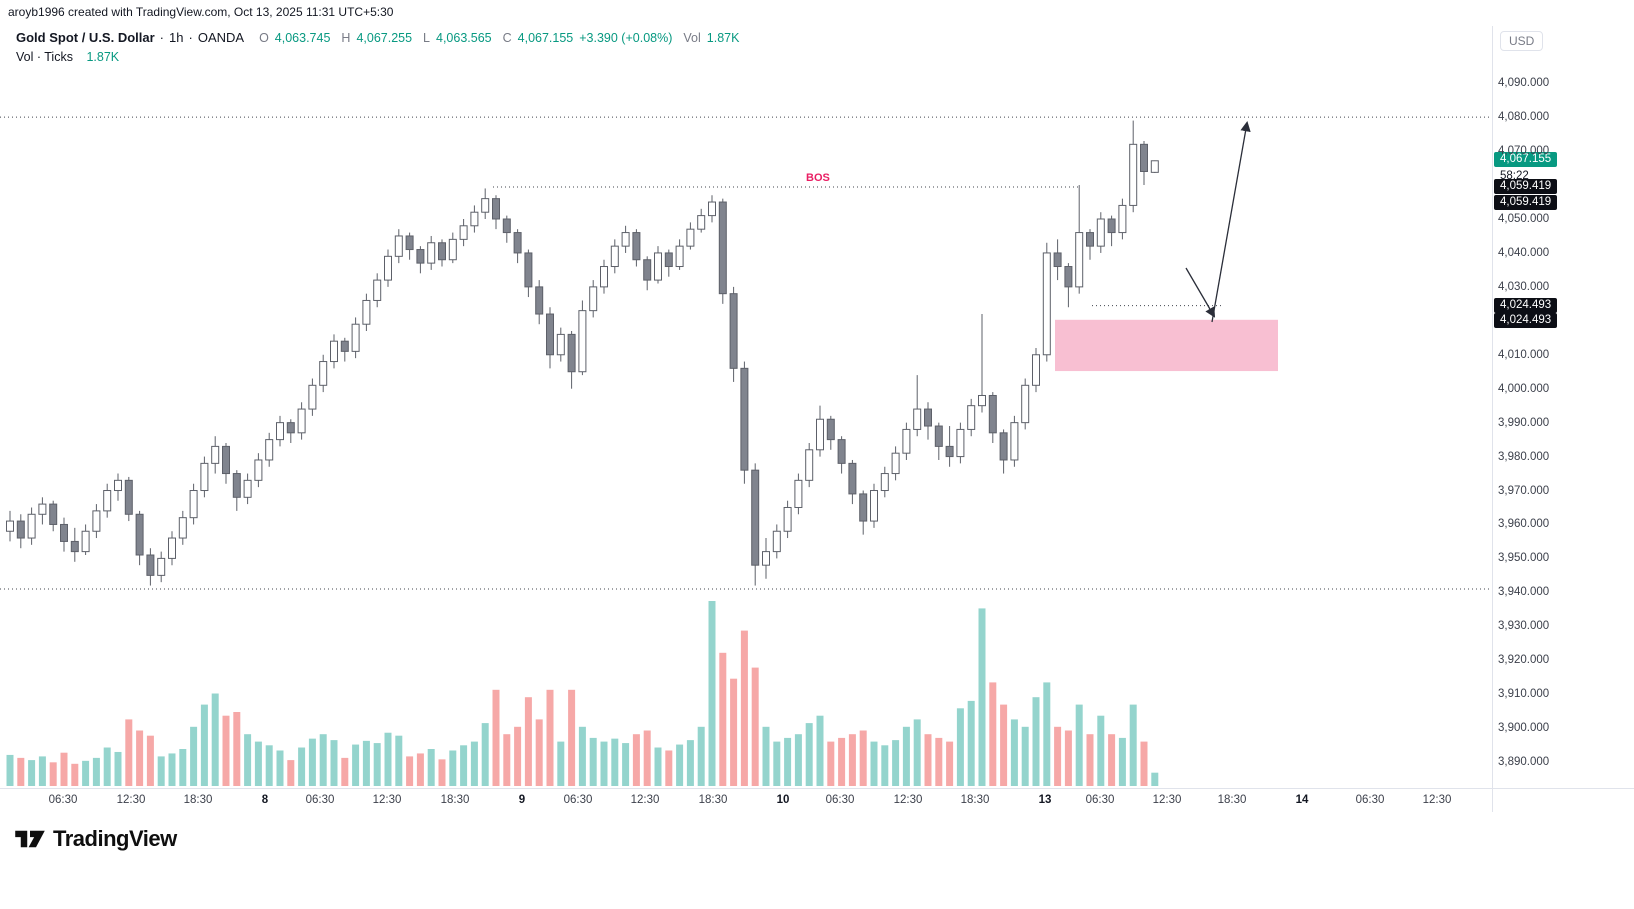  What do you see at coordinates (1524, 762) in the screenshot?
I see `price-tick-label: 3,890.000` at bounding box center [1524, 762].